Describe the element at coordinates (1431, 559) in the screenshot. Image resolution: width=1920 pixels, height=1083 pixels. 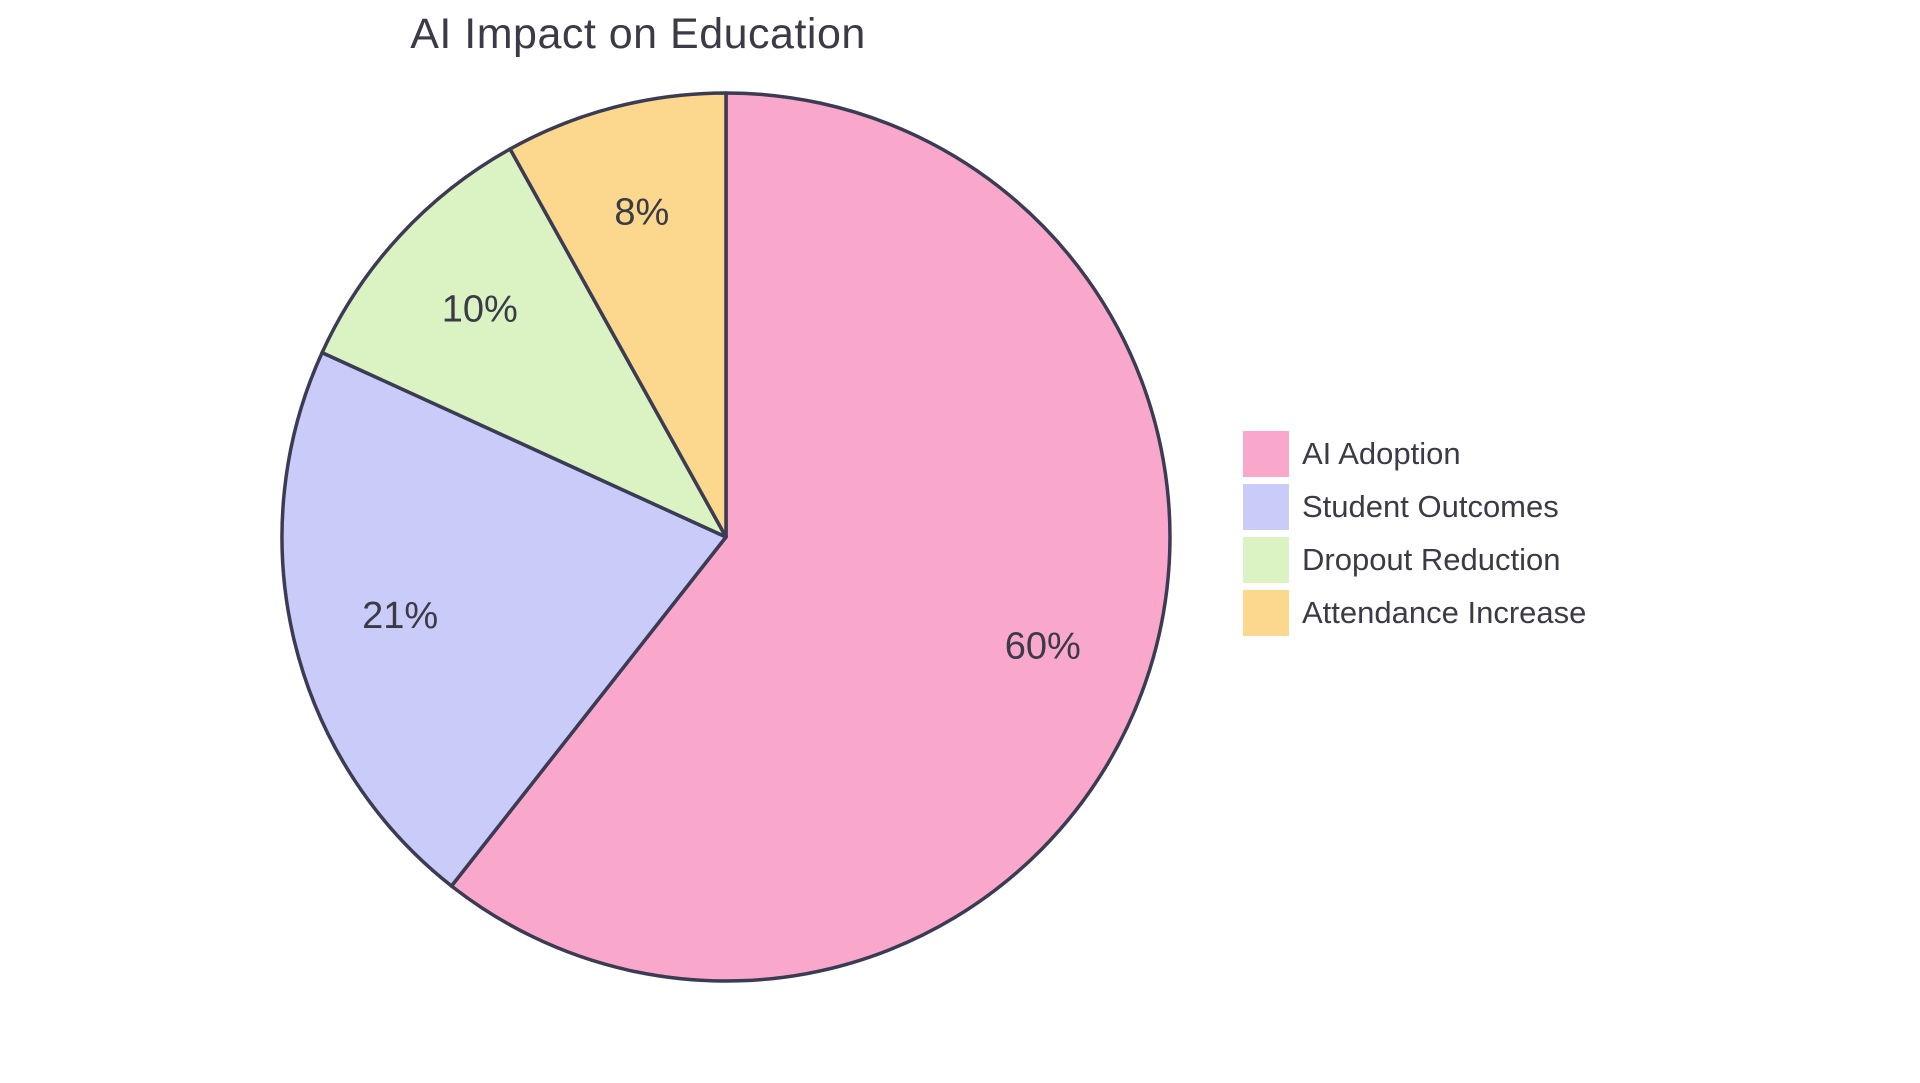
I see `legend-label-dropout-reduction: Dropout Reduction` at that location.